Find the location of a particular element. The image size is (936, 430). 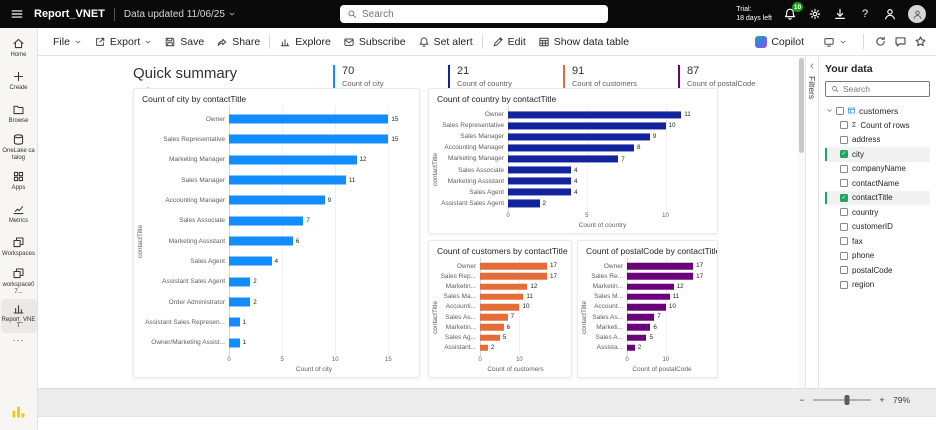

comment-icon is located at coordinates (900, 41).